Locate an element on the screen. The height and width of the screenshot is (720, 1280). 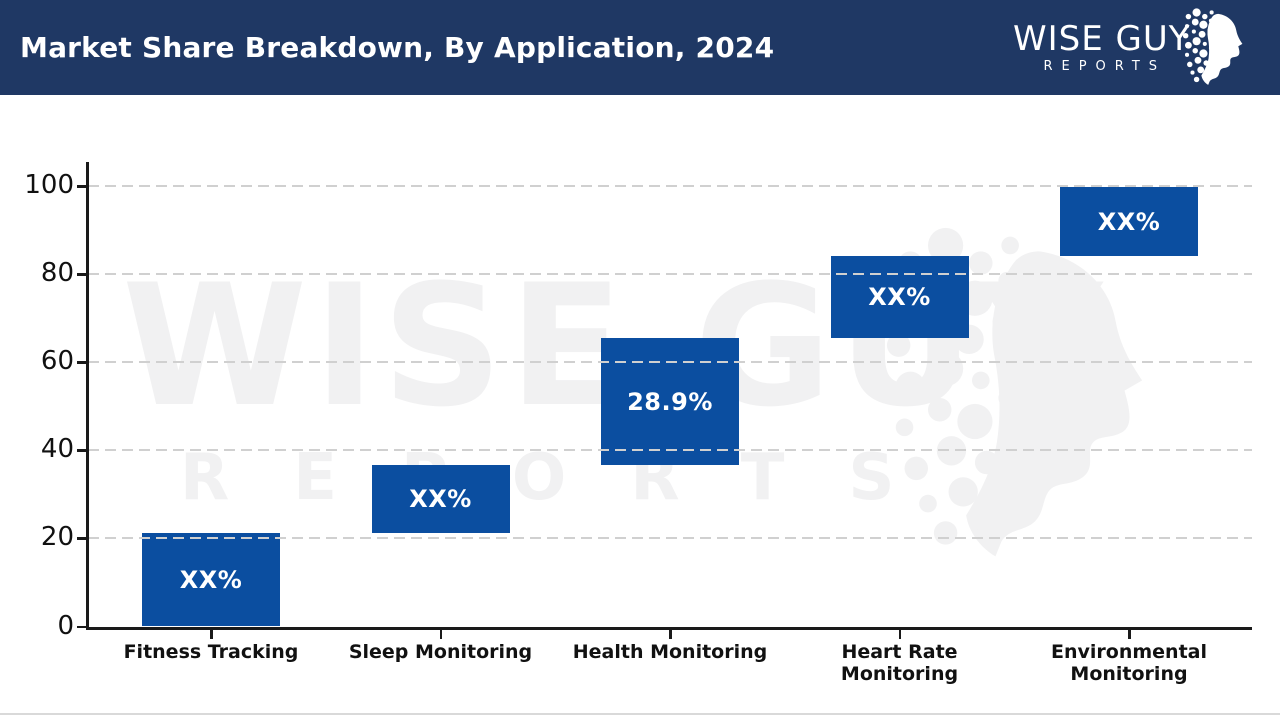
logo-text: WISE GUY REPORTS is located at coordinates (1102, 46).